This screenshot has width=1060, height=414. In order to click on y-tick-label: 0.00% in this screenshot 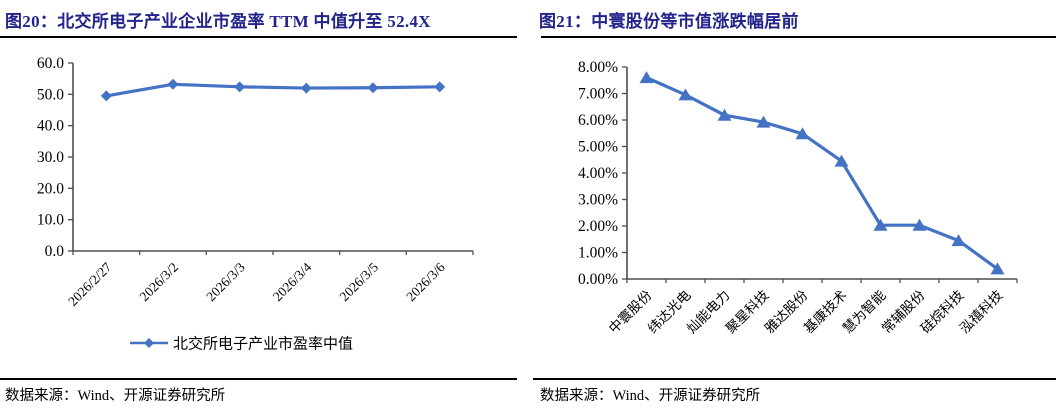, I will do `click(598, 279)`.